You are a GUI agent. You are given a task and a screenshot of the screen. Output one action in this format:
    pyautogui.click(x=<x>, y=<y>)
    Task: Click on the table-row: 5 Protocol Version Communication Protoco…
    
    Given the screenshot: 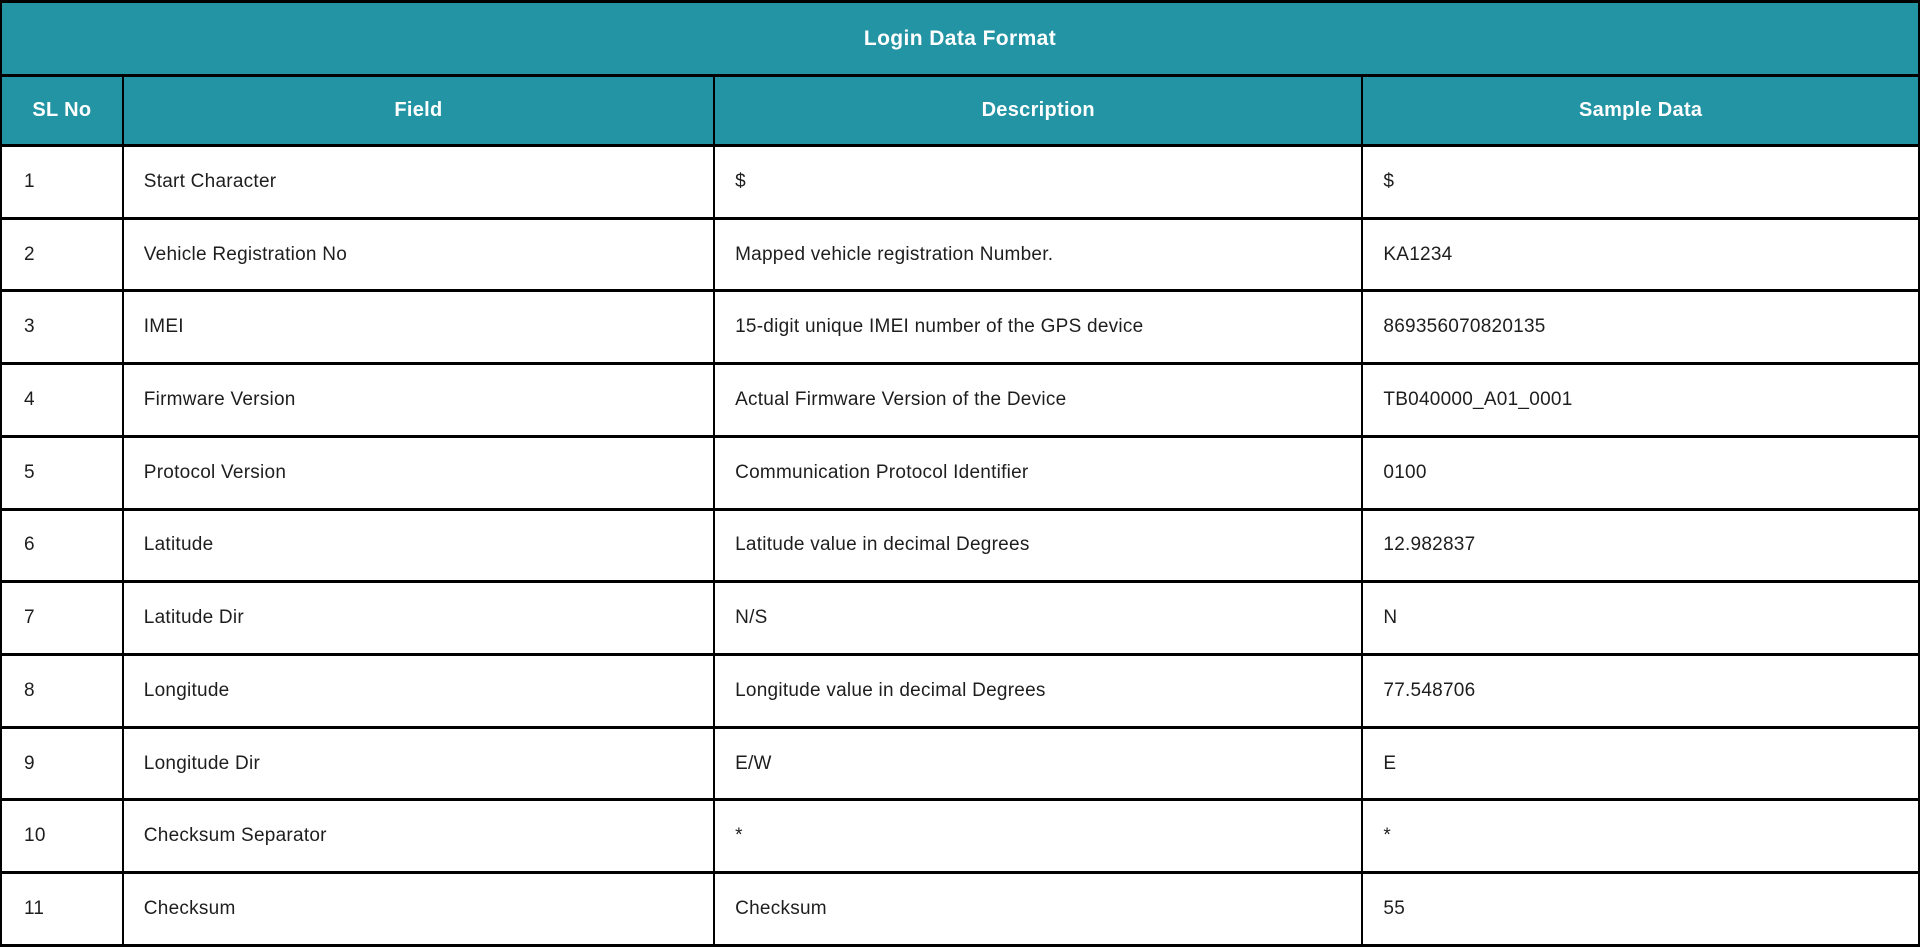 What is the action you would take?
    pyautogui.click(x=960, y=472)
    